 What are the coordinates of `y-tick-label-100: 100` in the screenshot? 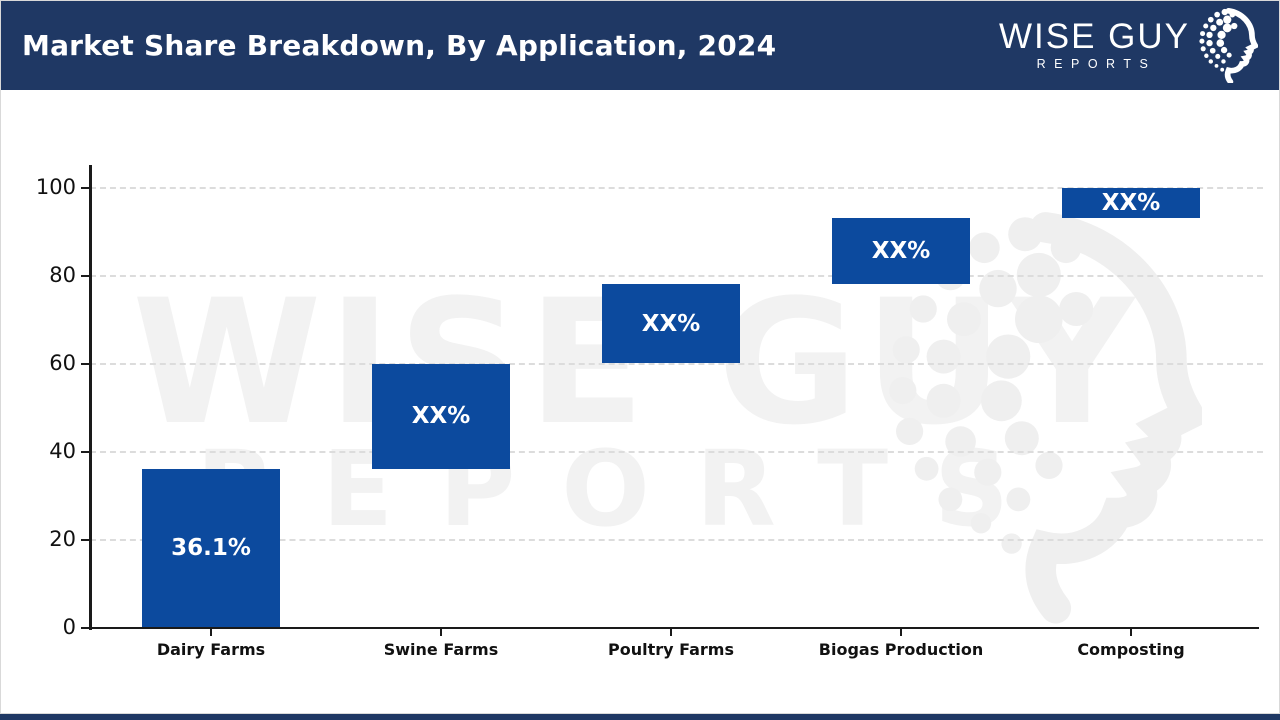 It's located at (55, 186).